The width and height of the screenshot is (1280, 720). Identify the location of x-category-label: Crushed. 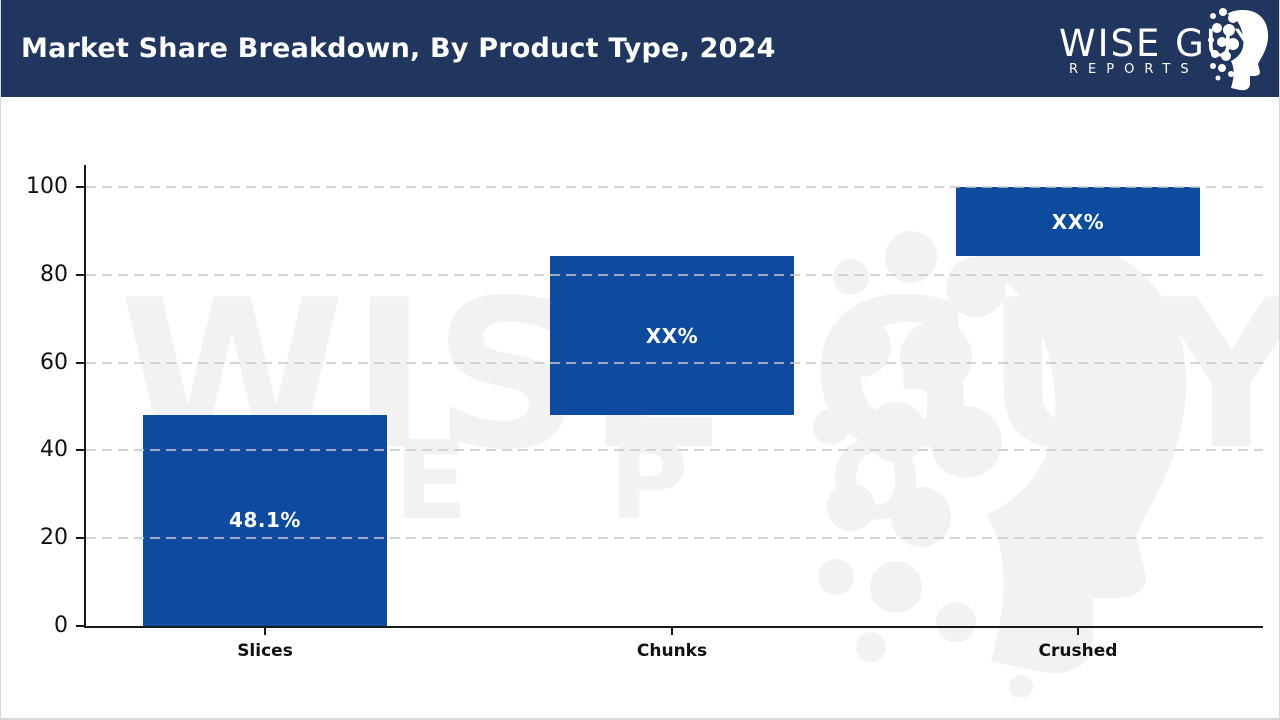
(1078, 651).